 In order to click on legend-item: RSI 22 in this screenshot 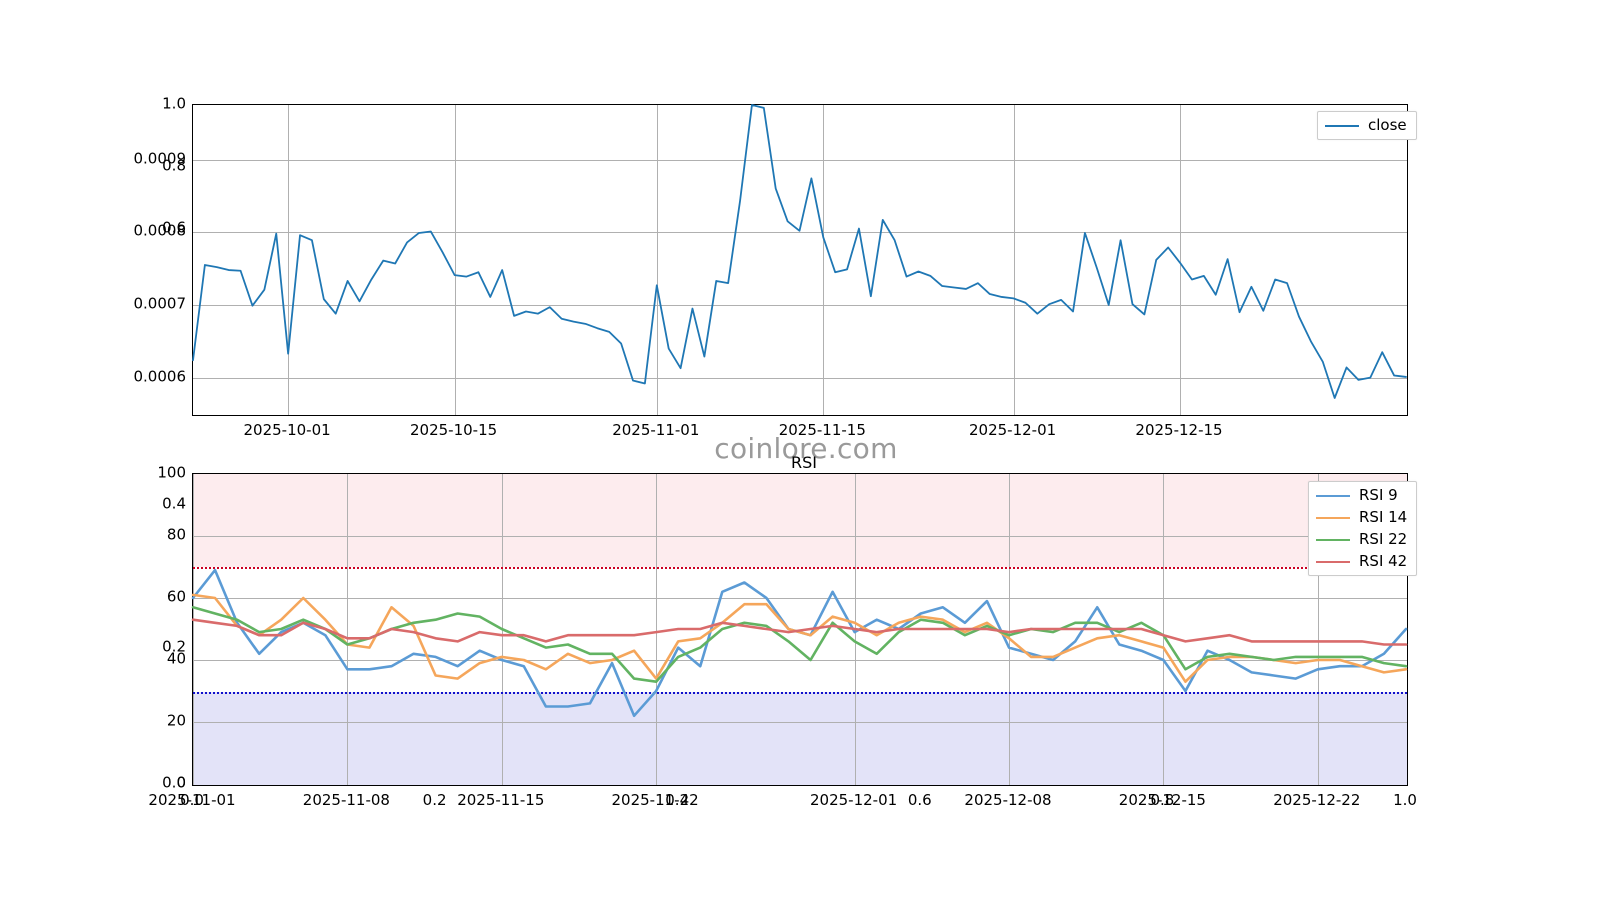, I will do `click(1361, 539)`.